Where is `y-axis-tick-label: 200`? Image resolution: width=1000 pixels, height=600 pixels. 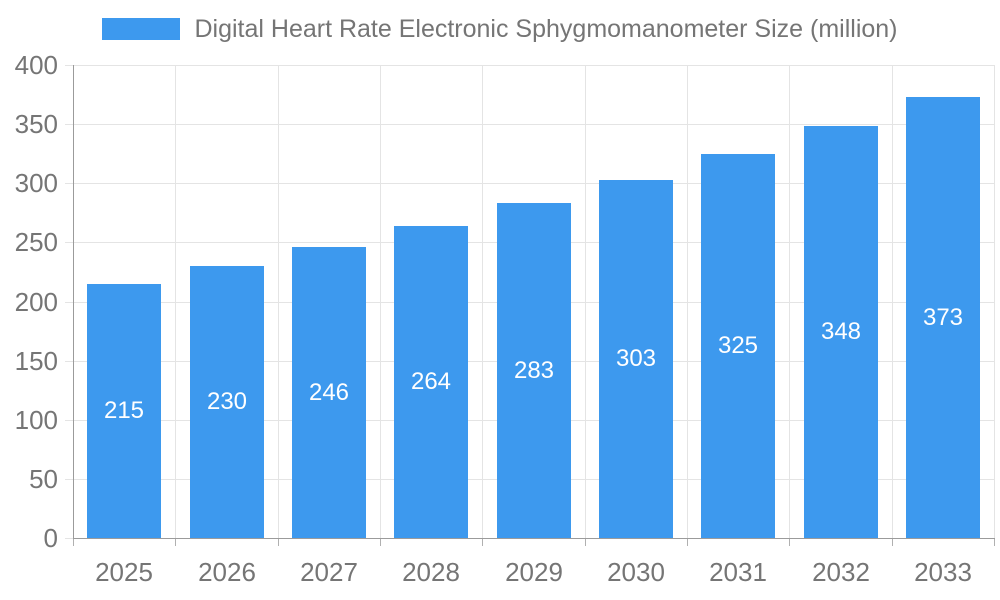
y-axis-tick-label: 200 is located at coordinates (36, 302).